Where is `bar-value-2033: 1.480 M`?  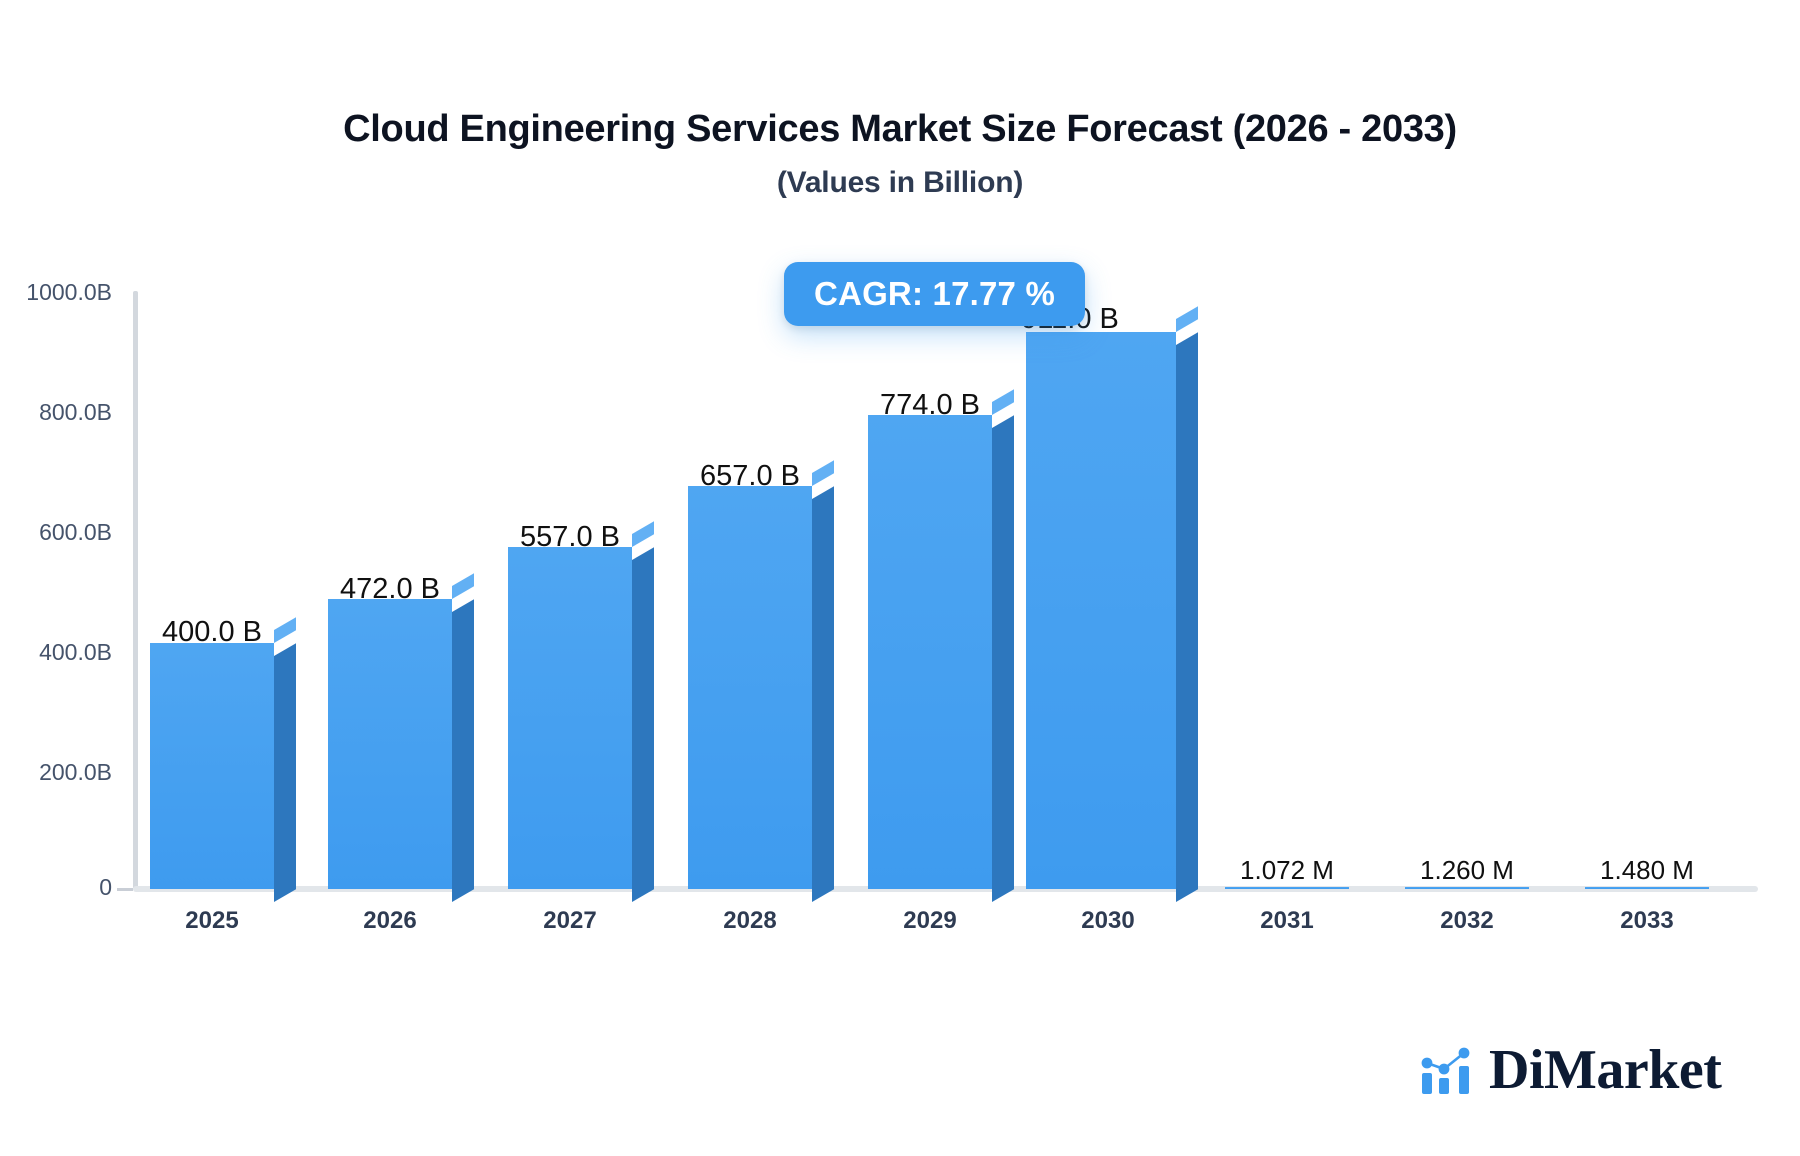
bar-value-2033: 1.480 M is located at coordinates (1647, 870).